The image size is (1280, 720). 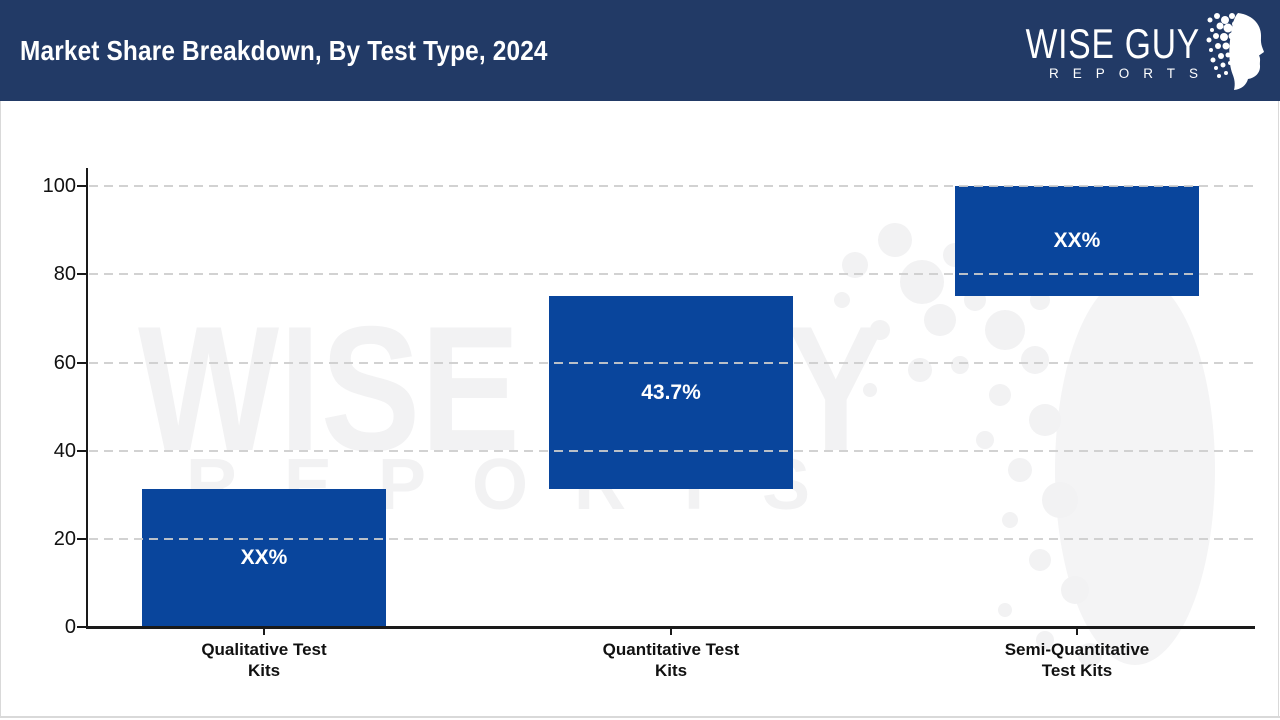 What do you see at coordinates (1077, 670) in the screenshot?
I see `category-label-line: Test Kits` at bounding box center [1077, 670].